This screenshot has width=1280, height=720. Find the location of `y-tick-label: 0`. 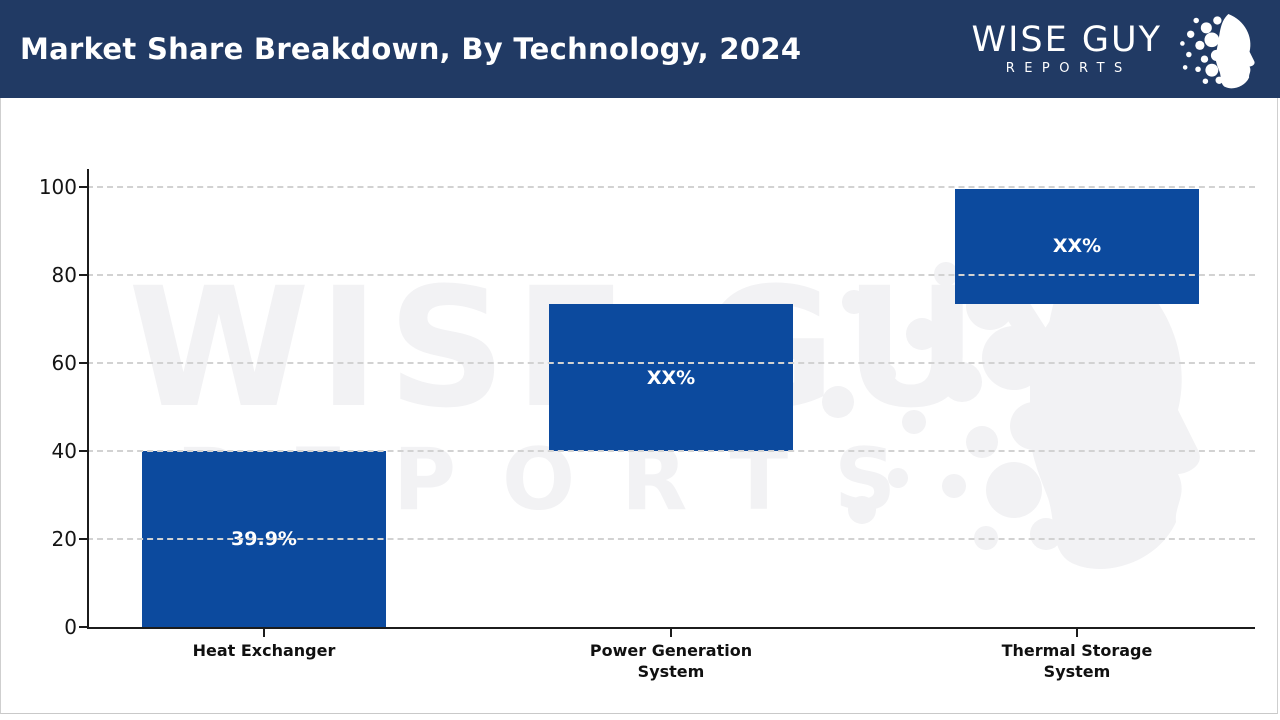

y-tick-label: 0 is located at coordinates (70, 627).